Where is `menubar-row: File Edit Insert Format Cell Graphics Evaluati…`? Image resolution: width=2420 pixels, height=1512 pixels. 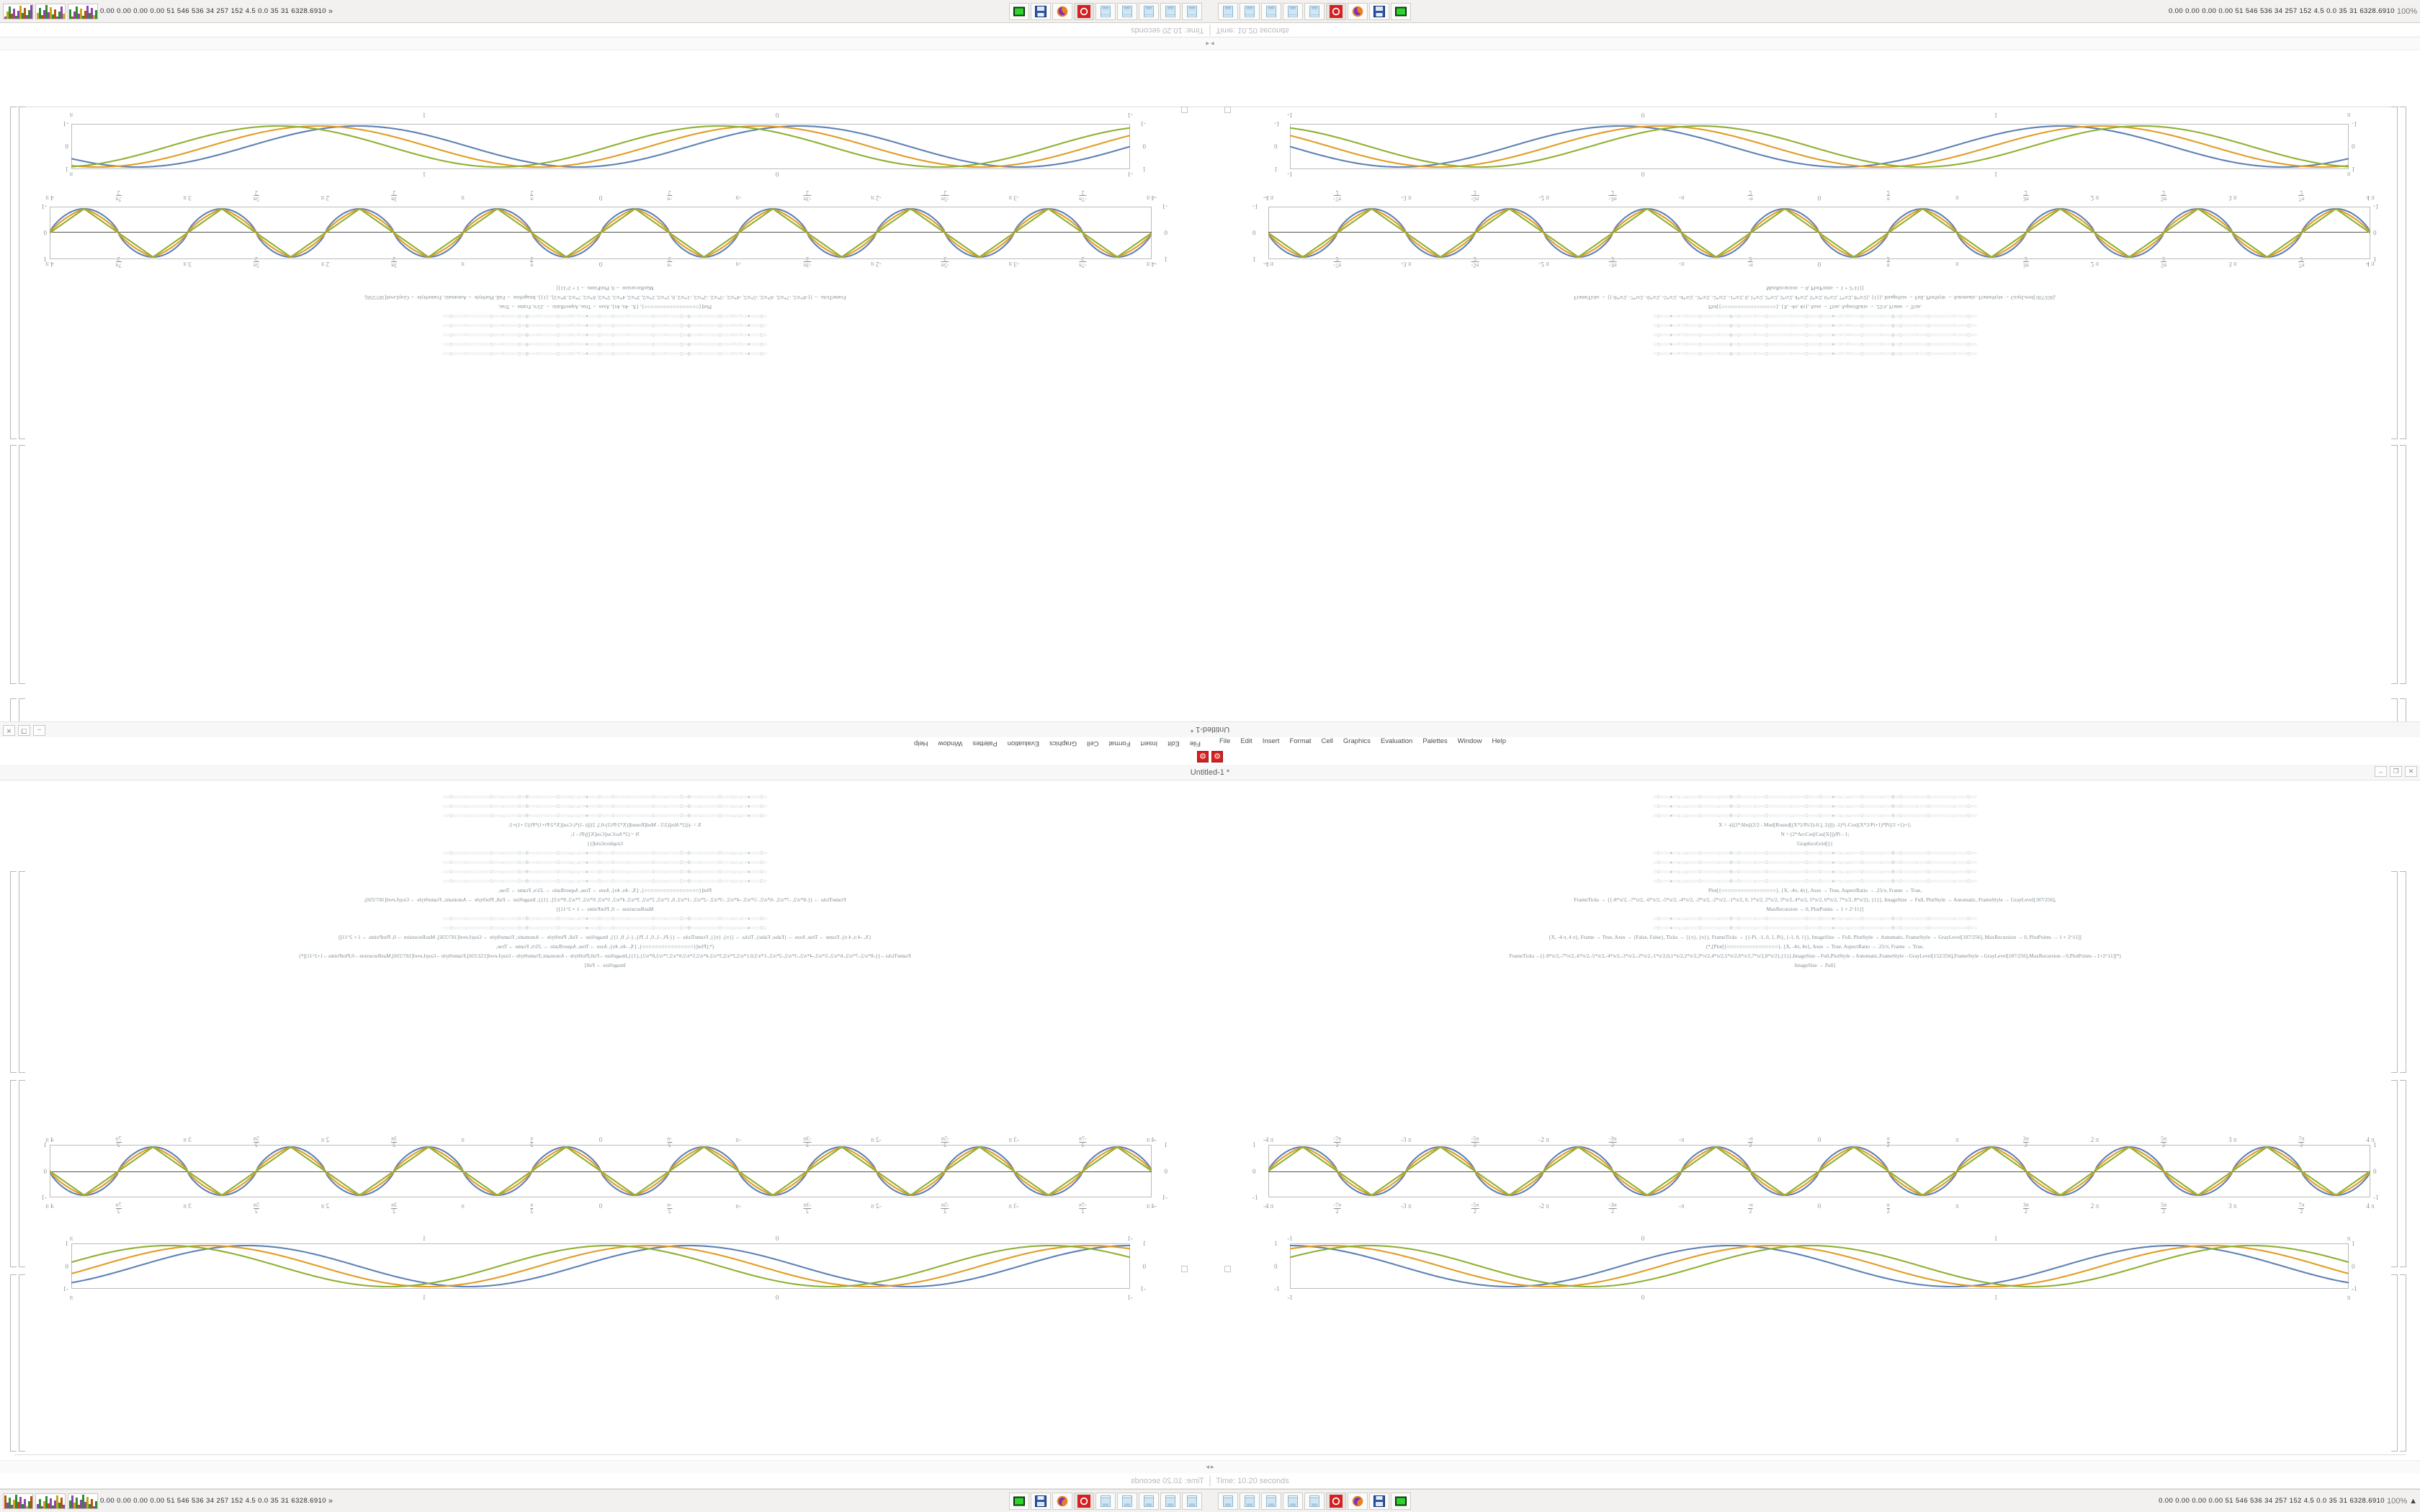
menubar-row: File Edit Insert Format Cell Graphics Evaluati… is located at coordinates (1210, 742).